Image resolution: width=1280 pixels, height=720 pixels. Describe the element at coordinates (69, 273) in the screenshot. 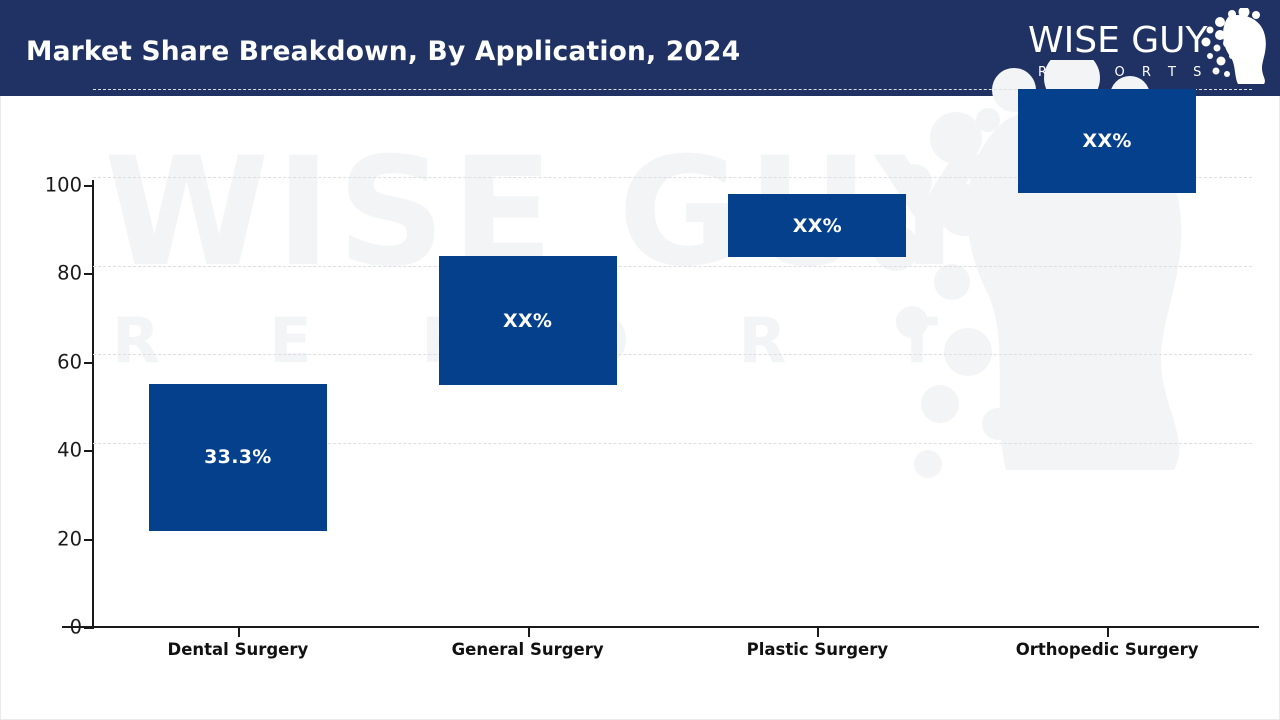

I see `y-tick-label: 80` at that location.